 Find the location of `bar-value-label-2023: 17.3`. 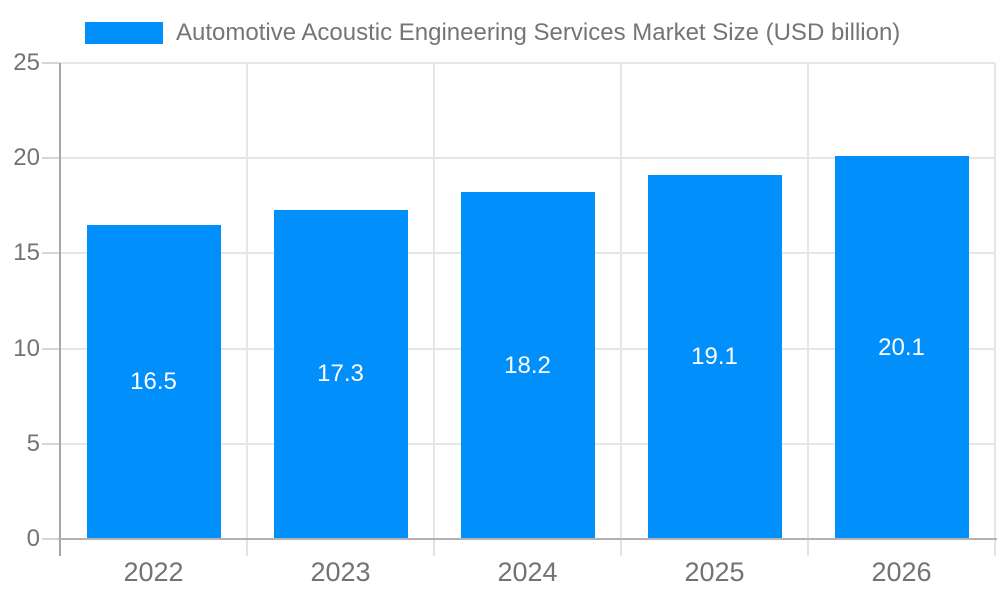

bar-value-label-2023: 17.3 is located at coordinates (340, 374).